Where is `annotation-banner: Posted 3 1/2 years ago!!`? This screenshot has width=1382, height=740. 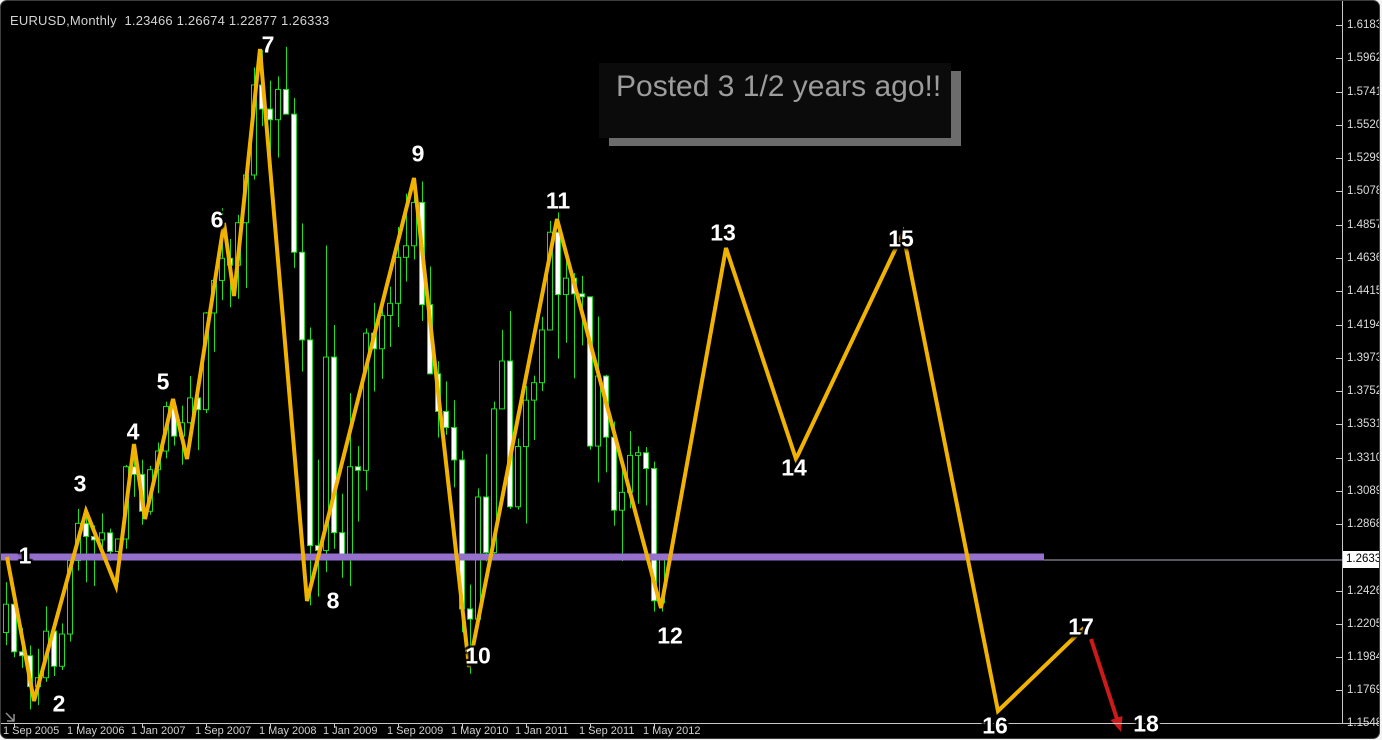 annotation-banner: Posted 3 1/2 years ago!! is located at coordinates (775, 100).